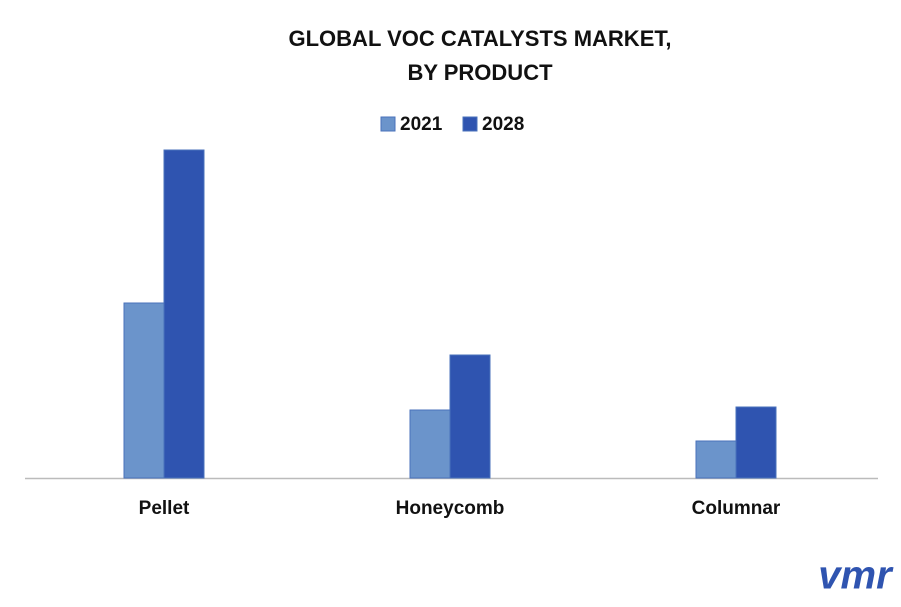 This screenshot has height=607, width=901. Describe the element at coordinates (450, 508) in the screenshot. I see `x-tick-label: Honeycomb` at that location.